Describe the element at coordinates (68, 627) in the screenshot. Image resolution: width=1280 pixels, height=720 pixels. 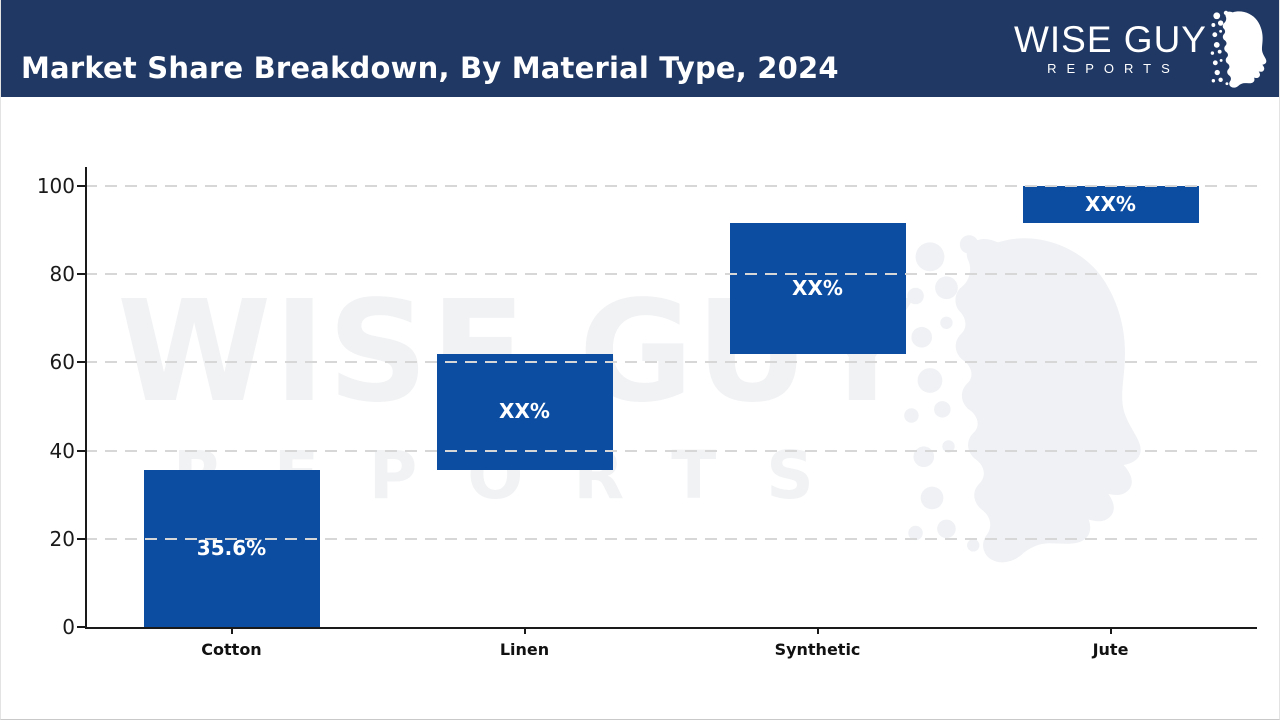
I see `y-tick-label: 0` at that location.